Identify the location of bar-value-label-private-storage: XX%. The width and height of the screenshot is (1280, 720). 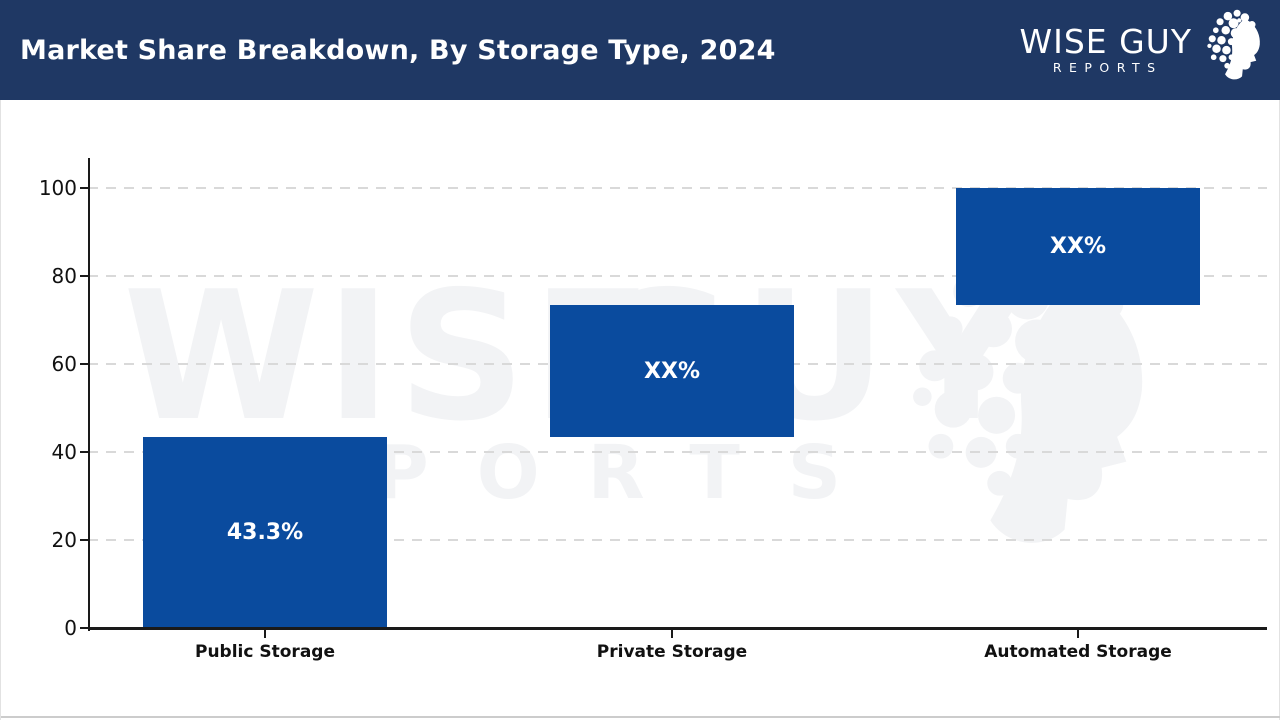
(672, 371).